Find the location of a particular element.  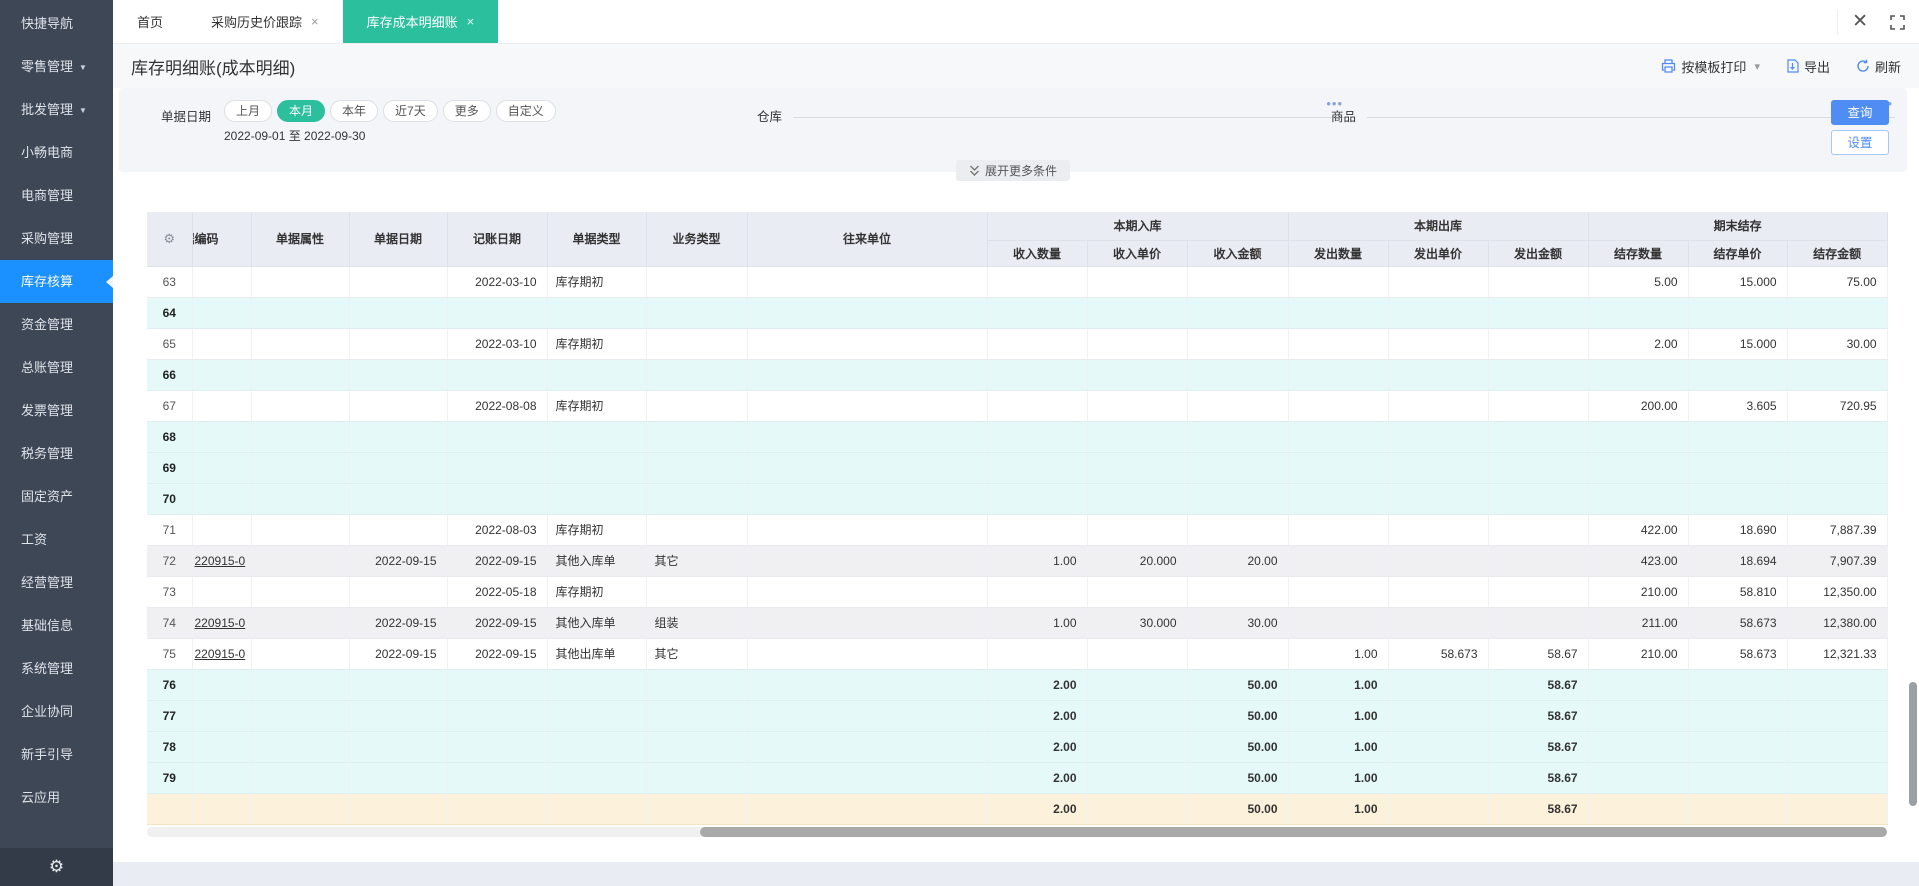

sidebar-item-label: 云应用 is located at coordinates (41, 797).